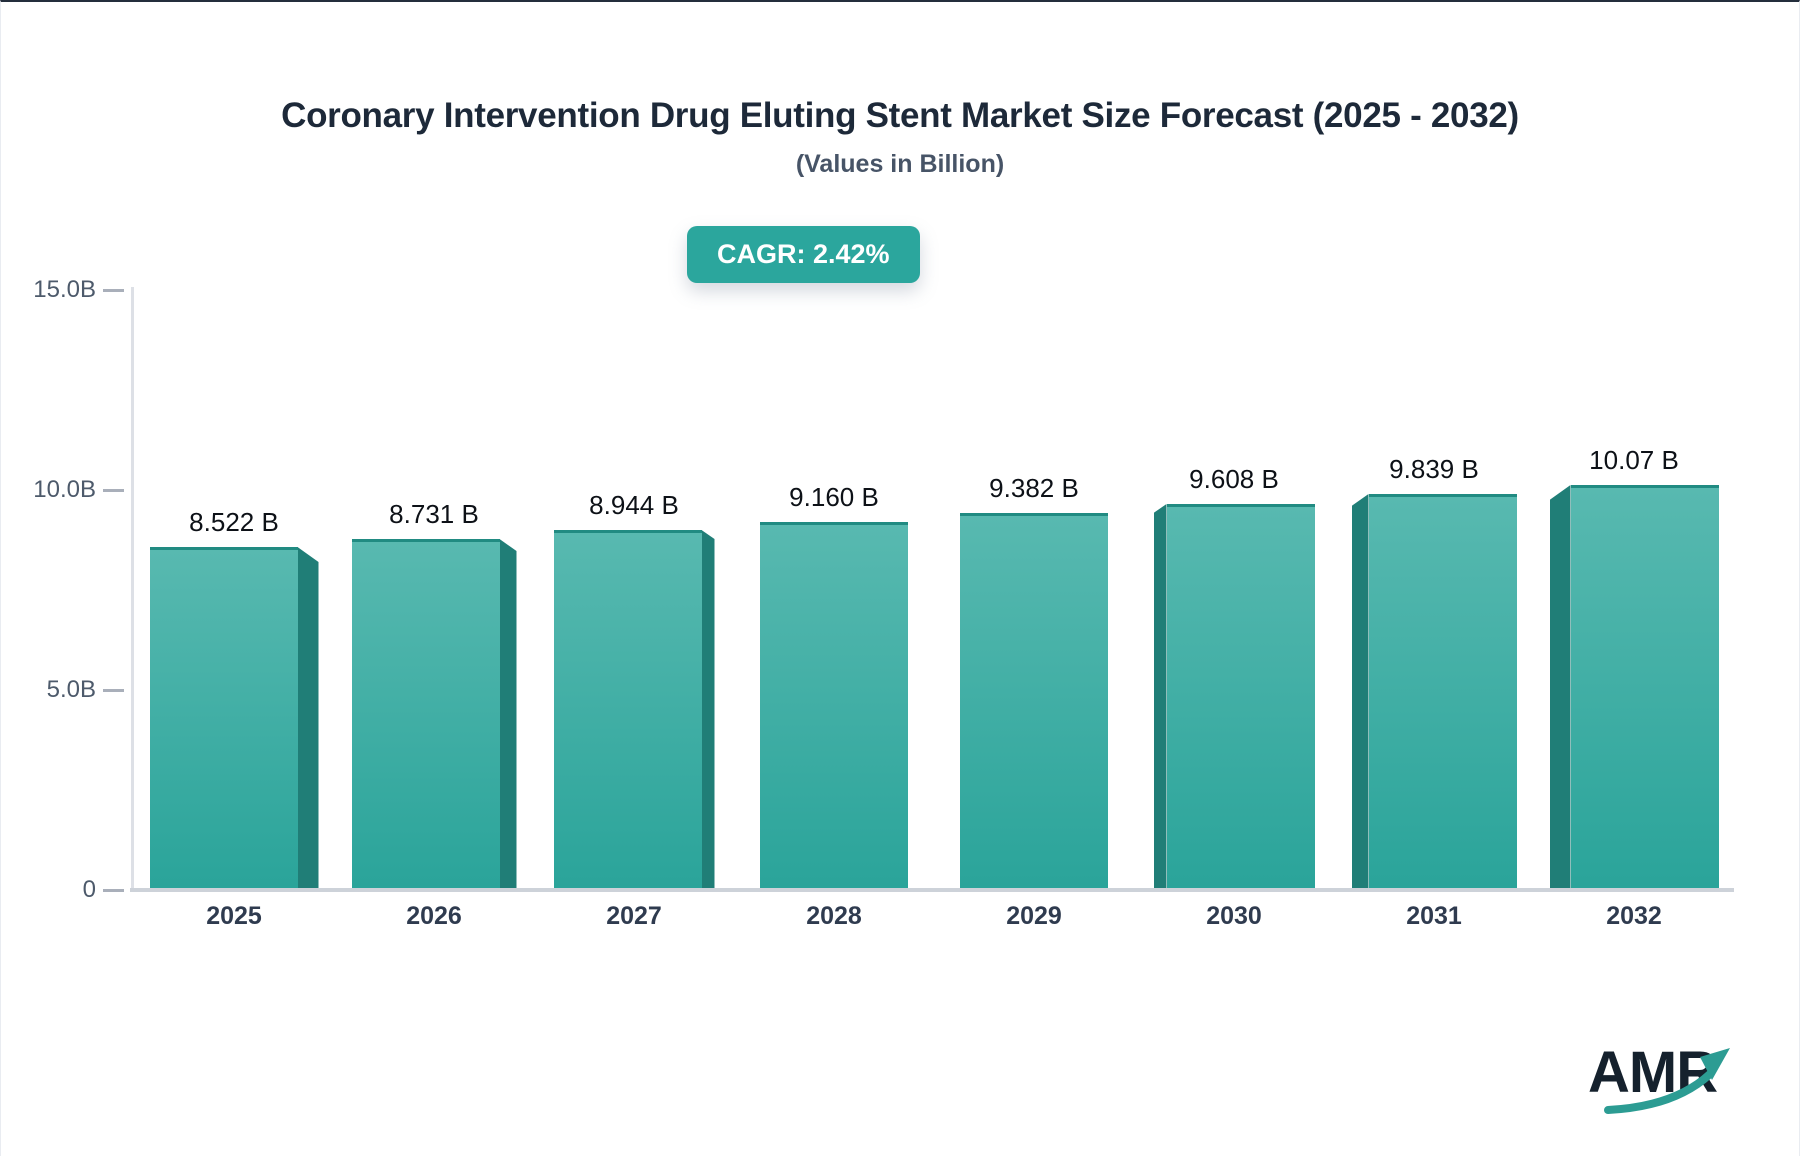 The image size is (1800, 1156). I want to click on bar-slot-2032: 10.07 B, so click(1634, 666).